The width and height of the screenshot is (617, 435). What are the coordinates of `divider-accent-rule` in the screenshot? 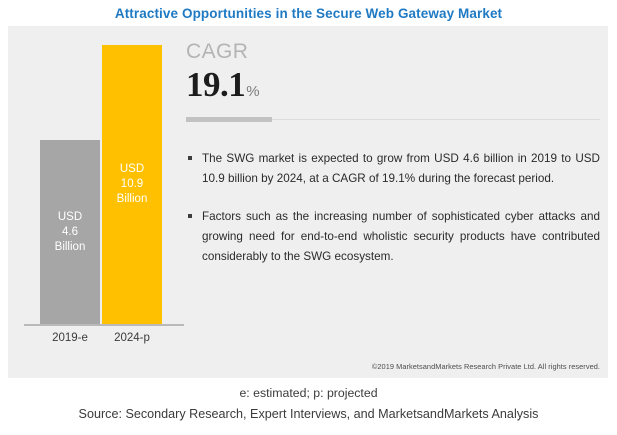 It's located at (229, 119).